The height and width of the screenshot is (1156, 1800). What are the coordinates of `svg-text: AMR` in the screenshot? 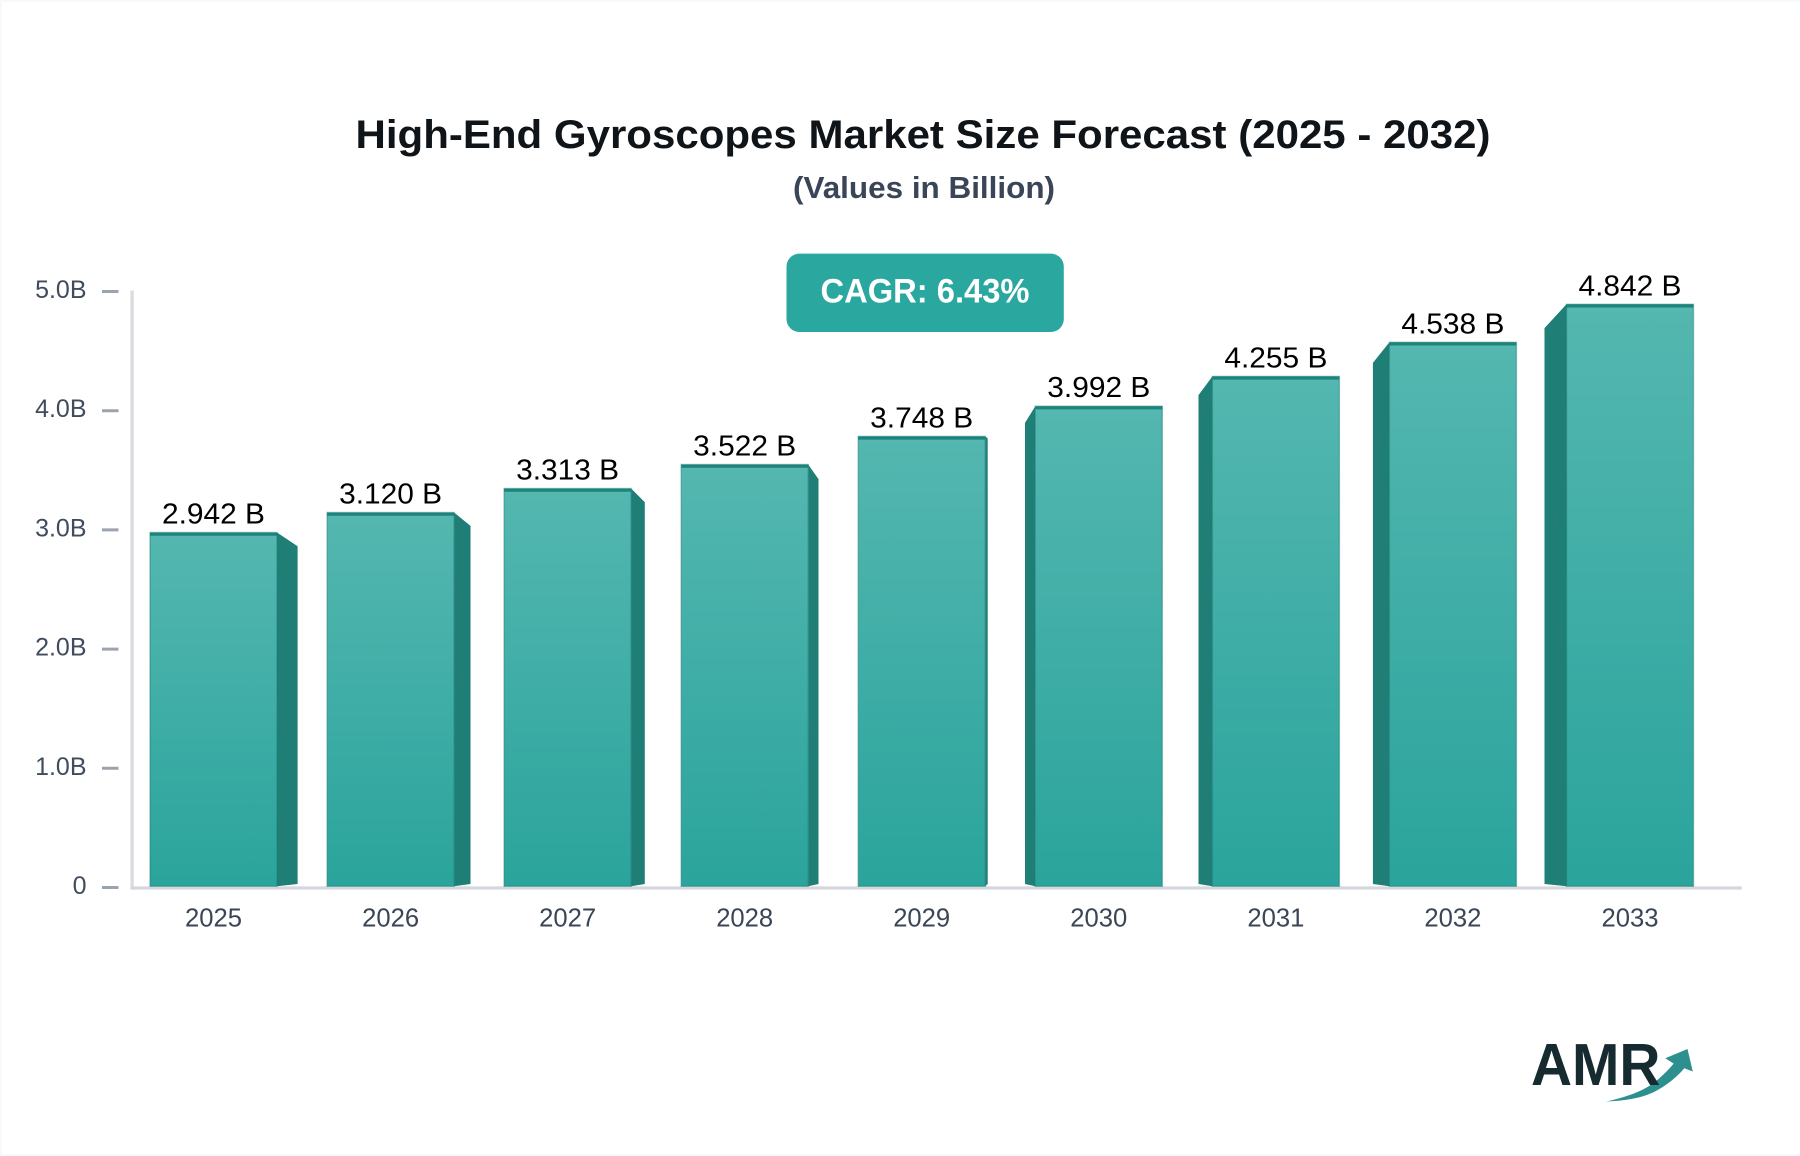 It's located at (1596, 1065).